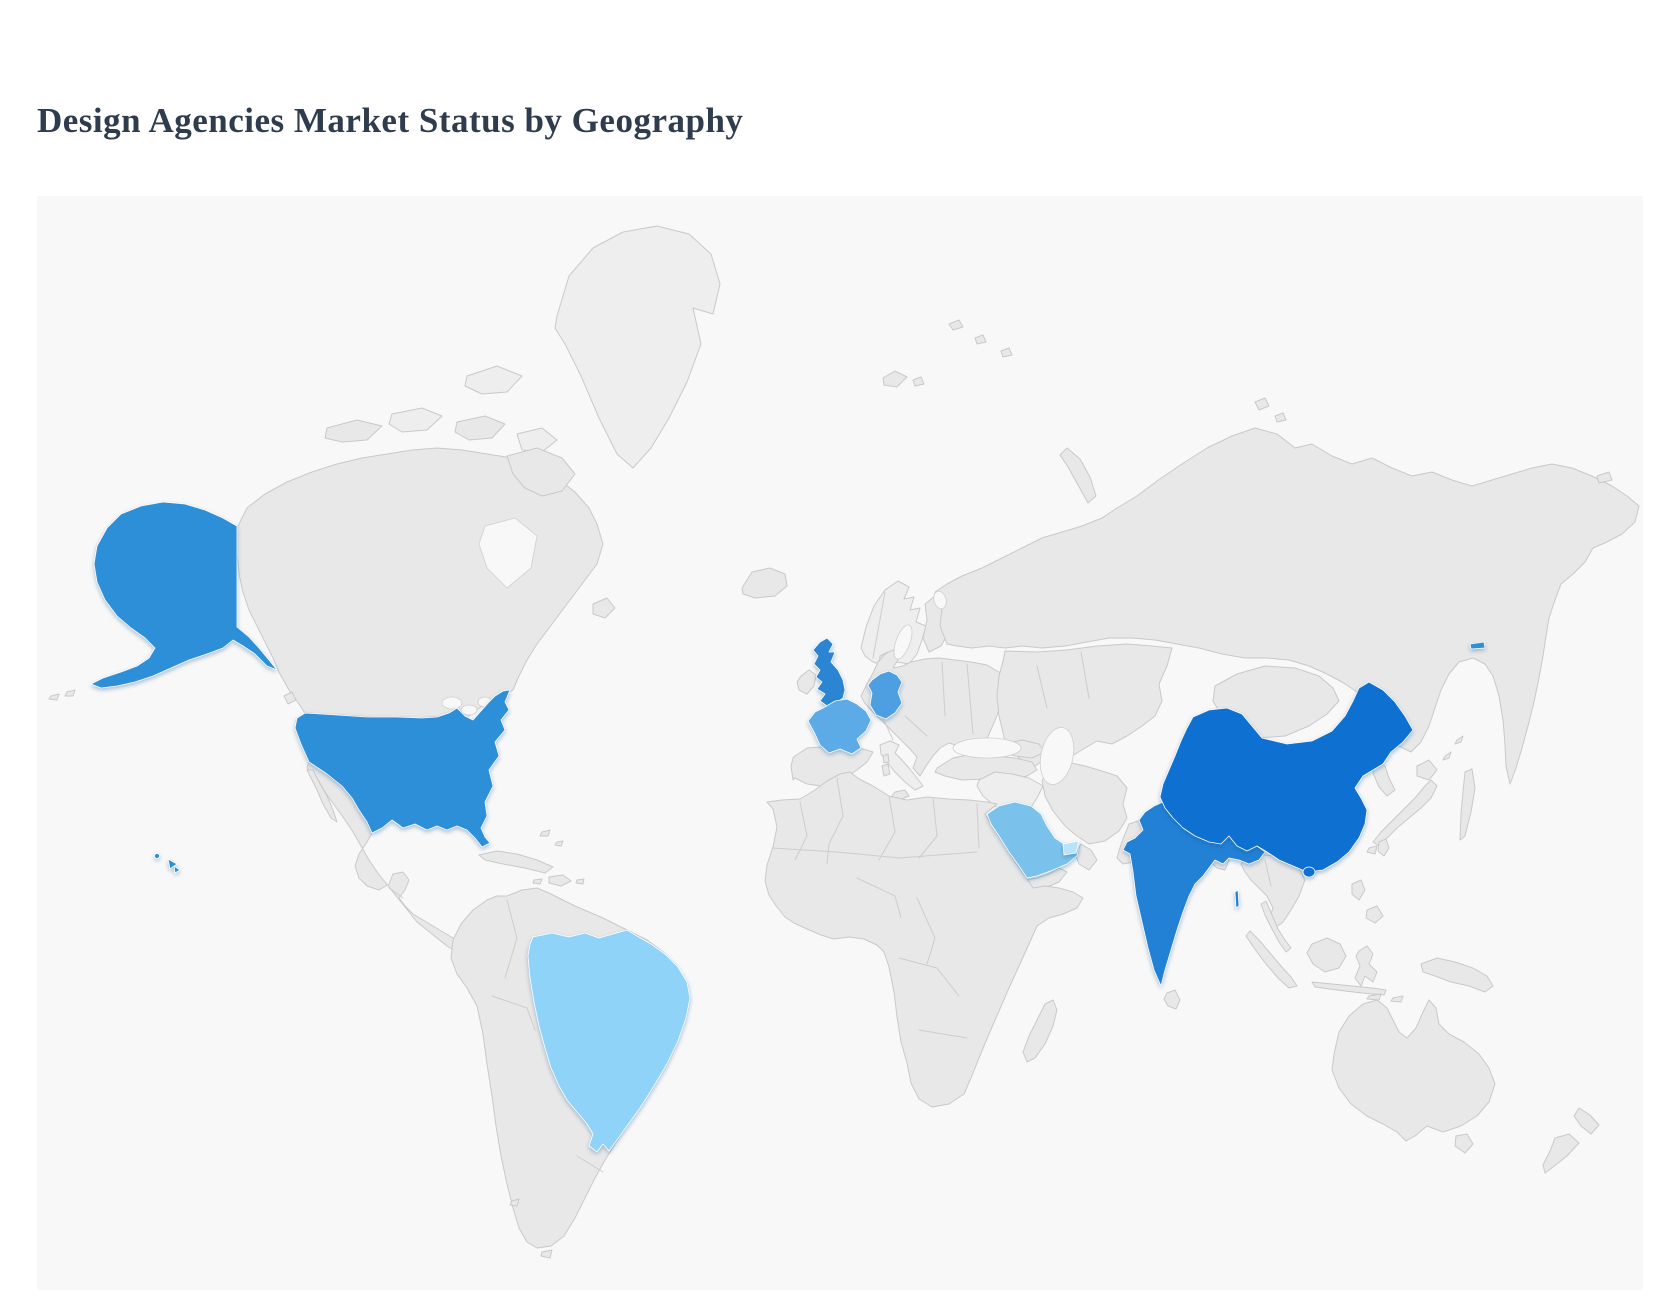 The image size is (1680, 1304). I want to click on region-russia, so click(1287, 606).